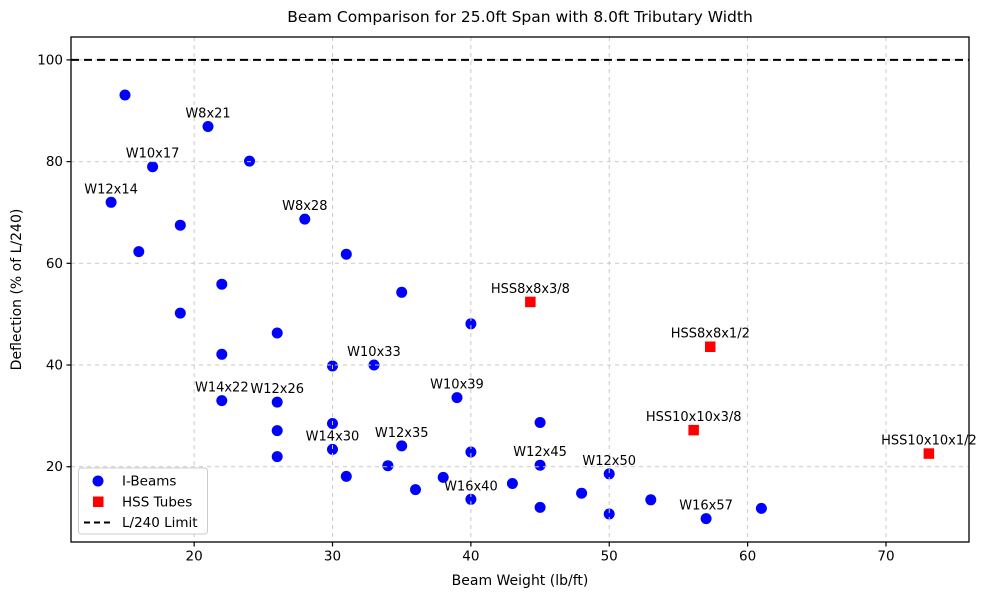  What do you see at coordinates (54, 366) in the screenshot?
I see `y-tick-label: 40` at bounding box center [54, 366].